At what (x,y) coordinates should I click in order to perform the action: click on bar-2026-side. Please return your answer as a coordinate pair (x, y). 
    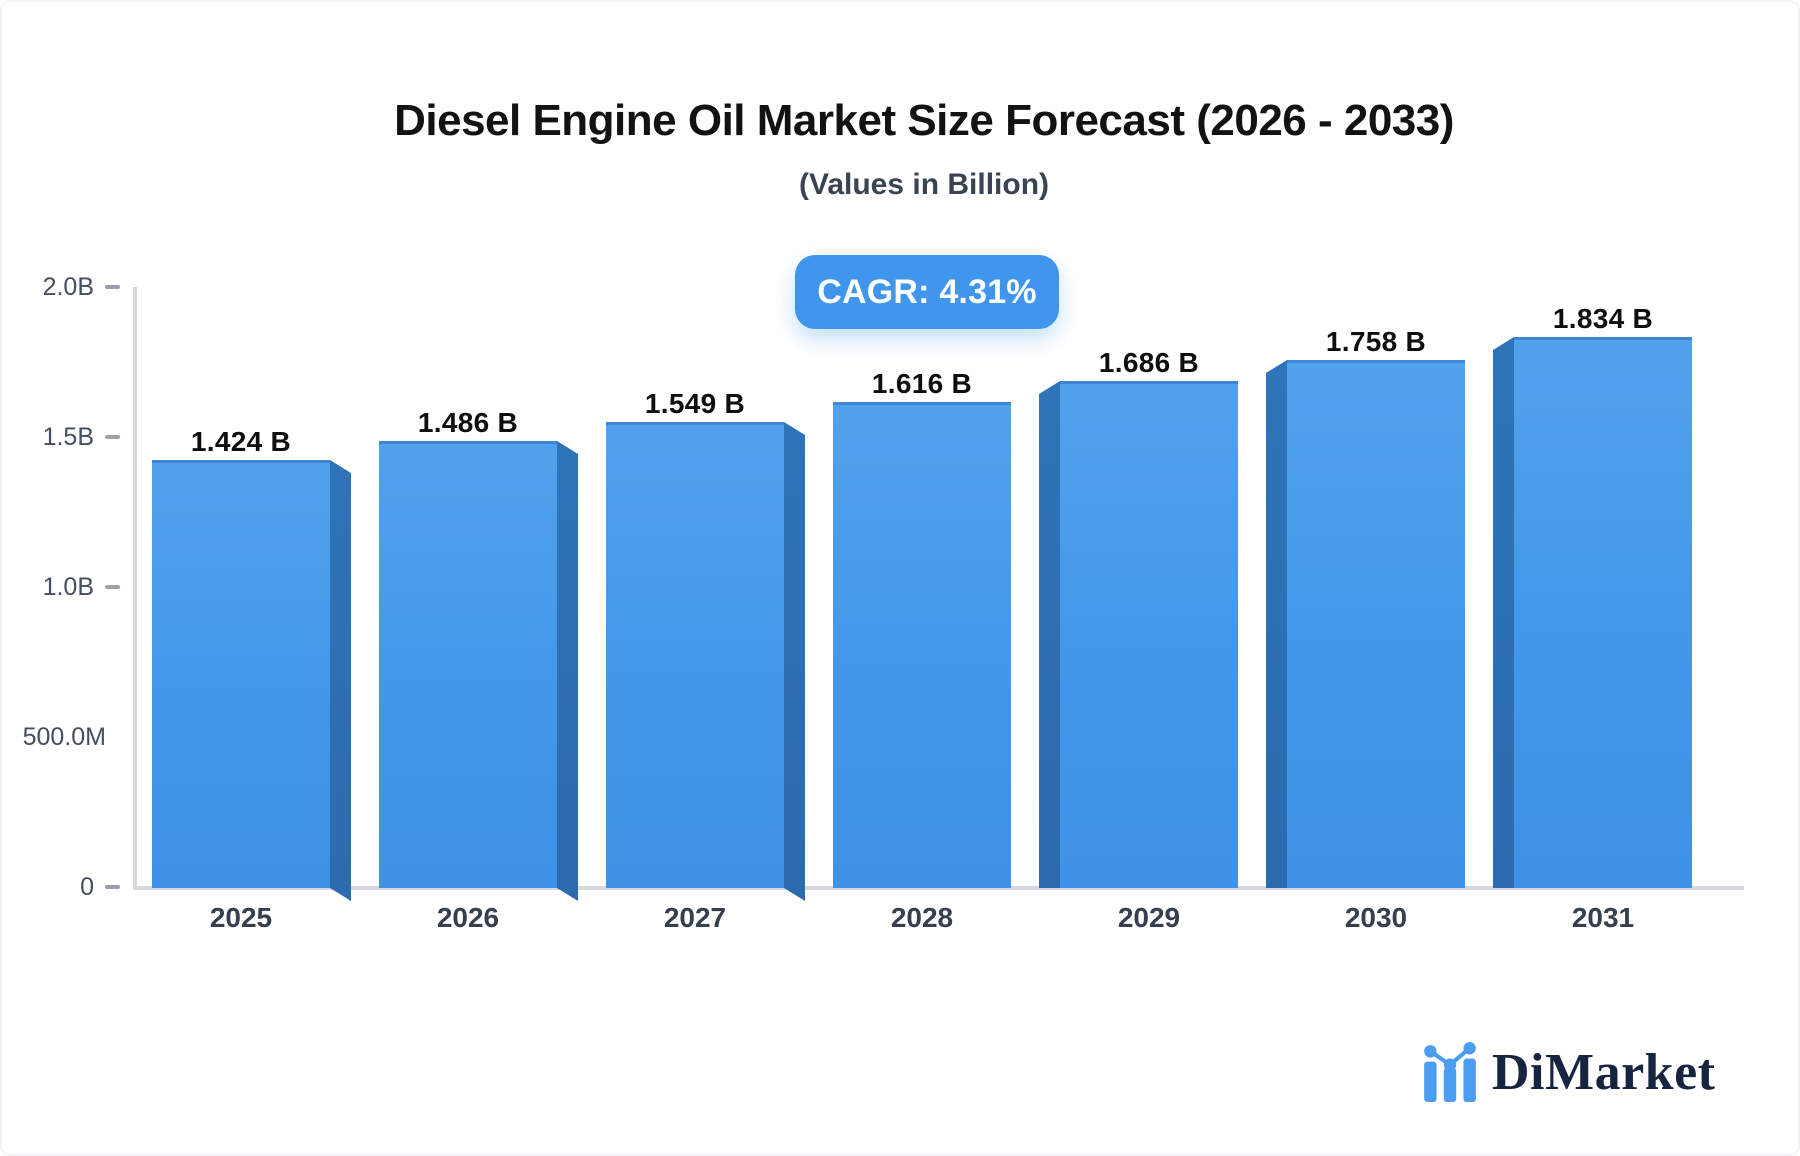
    Looking at the image, I should click on (567, 671).